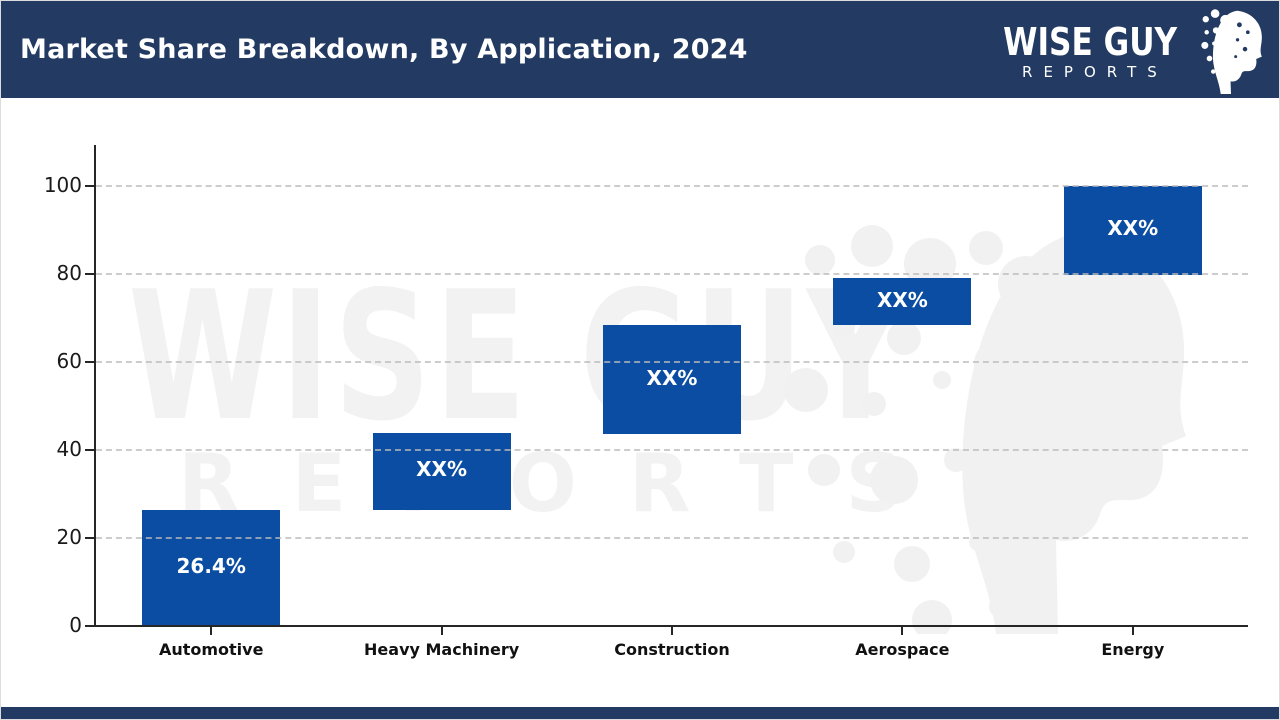 The width and height of the screenshot is (1280, 720). I want to click on y-tick-label: 20, so click(69, 537).